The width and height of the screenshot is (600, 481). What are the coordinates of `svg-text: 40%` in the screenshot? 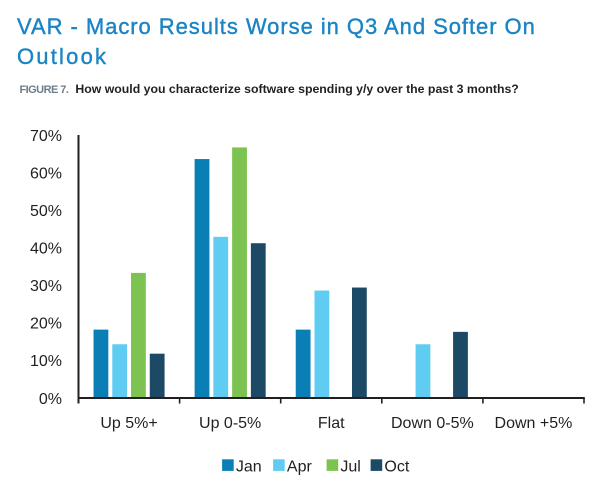 It's located at (46, 249).